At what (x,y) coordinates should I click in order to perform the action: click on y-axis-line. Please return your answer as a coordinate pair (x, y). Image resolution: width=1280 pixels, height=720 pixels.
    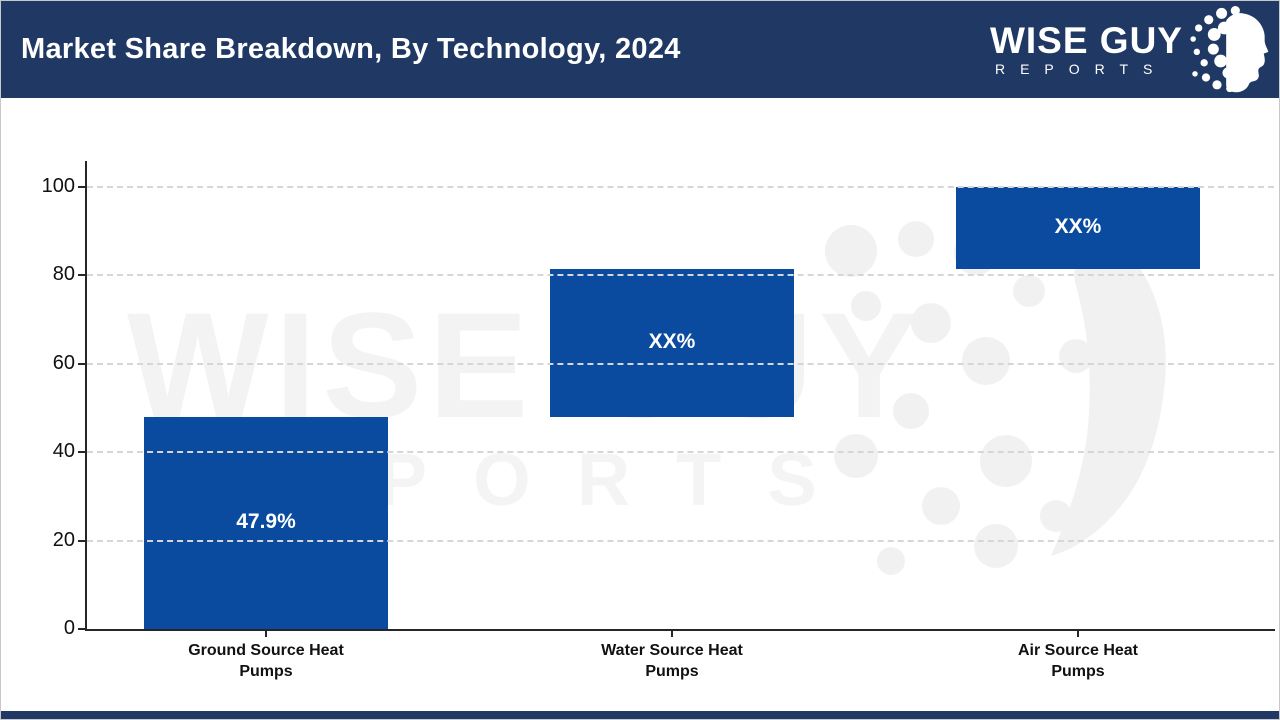
    Looking at the image, I should click on (86, 396).